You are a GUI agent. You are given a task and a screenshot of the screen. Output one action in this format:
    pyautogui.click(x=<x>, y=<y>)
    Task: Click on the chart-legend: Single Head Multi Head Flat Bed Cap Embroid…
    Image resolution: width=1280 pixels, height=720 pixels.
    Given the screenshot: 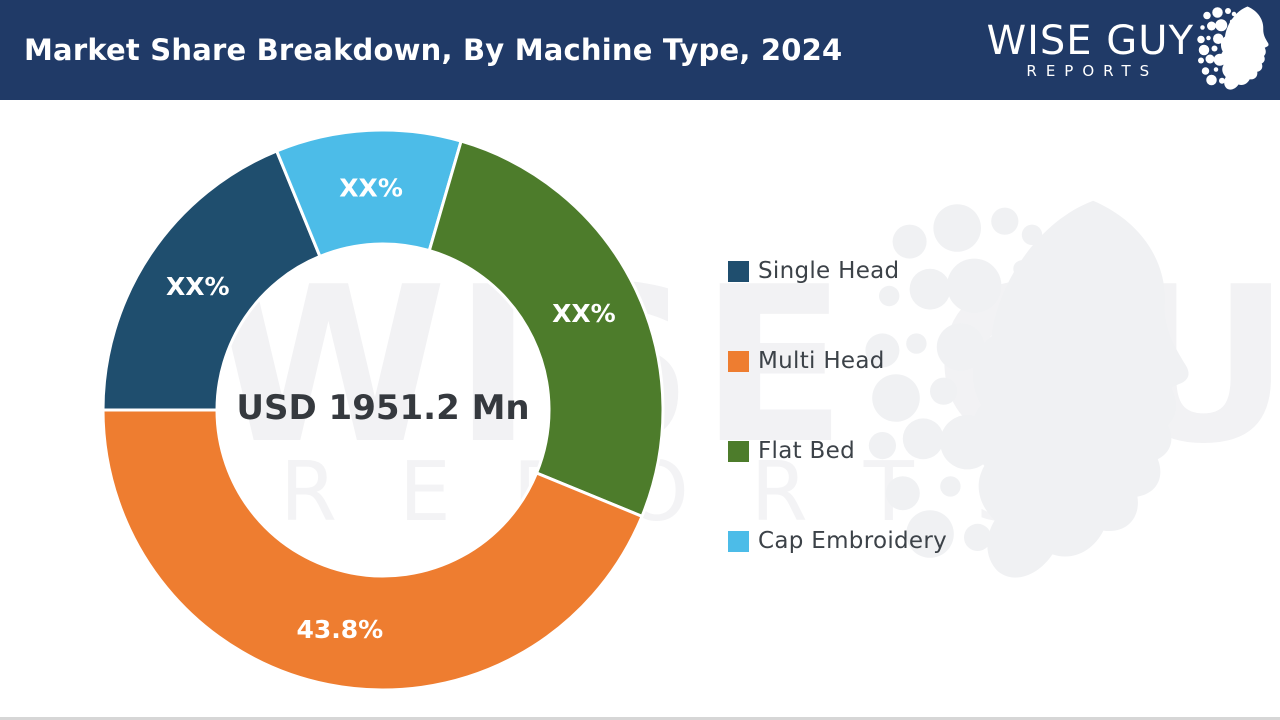 What is the action you would take?
    pyautogui.click(x=837, y=436)
    